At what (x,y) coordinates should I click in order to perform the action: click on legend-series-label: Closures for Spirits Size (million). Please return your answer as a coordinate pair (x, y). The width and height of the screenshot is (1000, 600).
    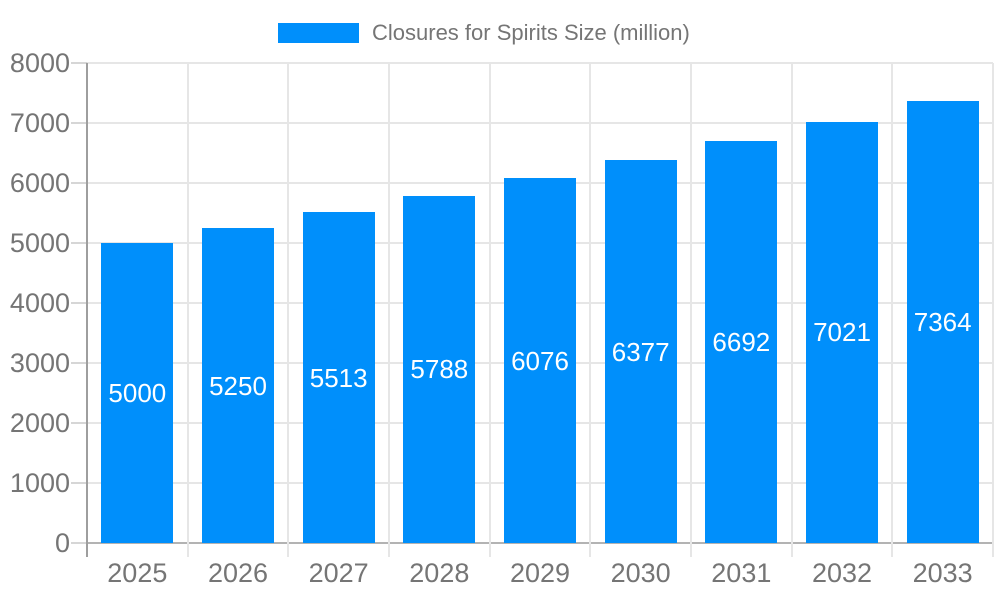
    Looking at the image, I should click on (531, 32).